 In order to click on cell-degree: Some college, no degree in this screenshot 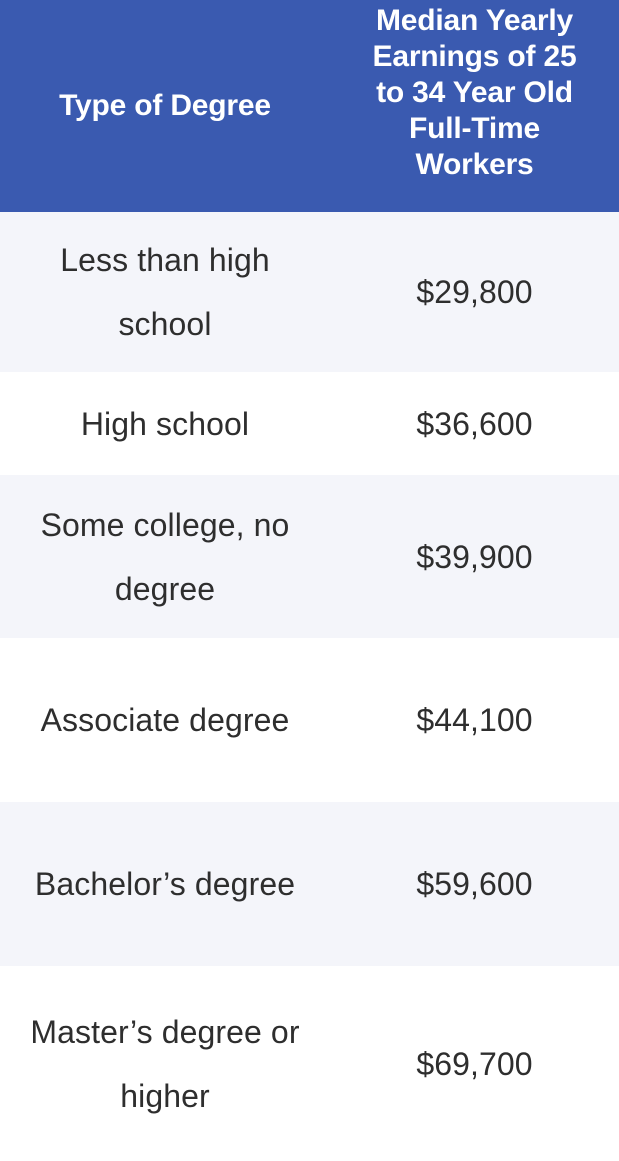, I will do `click(165, 556)`.